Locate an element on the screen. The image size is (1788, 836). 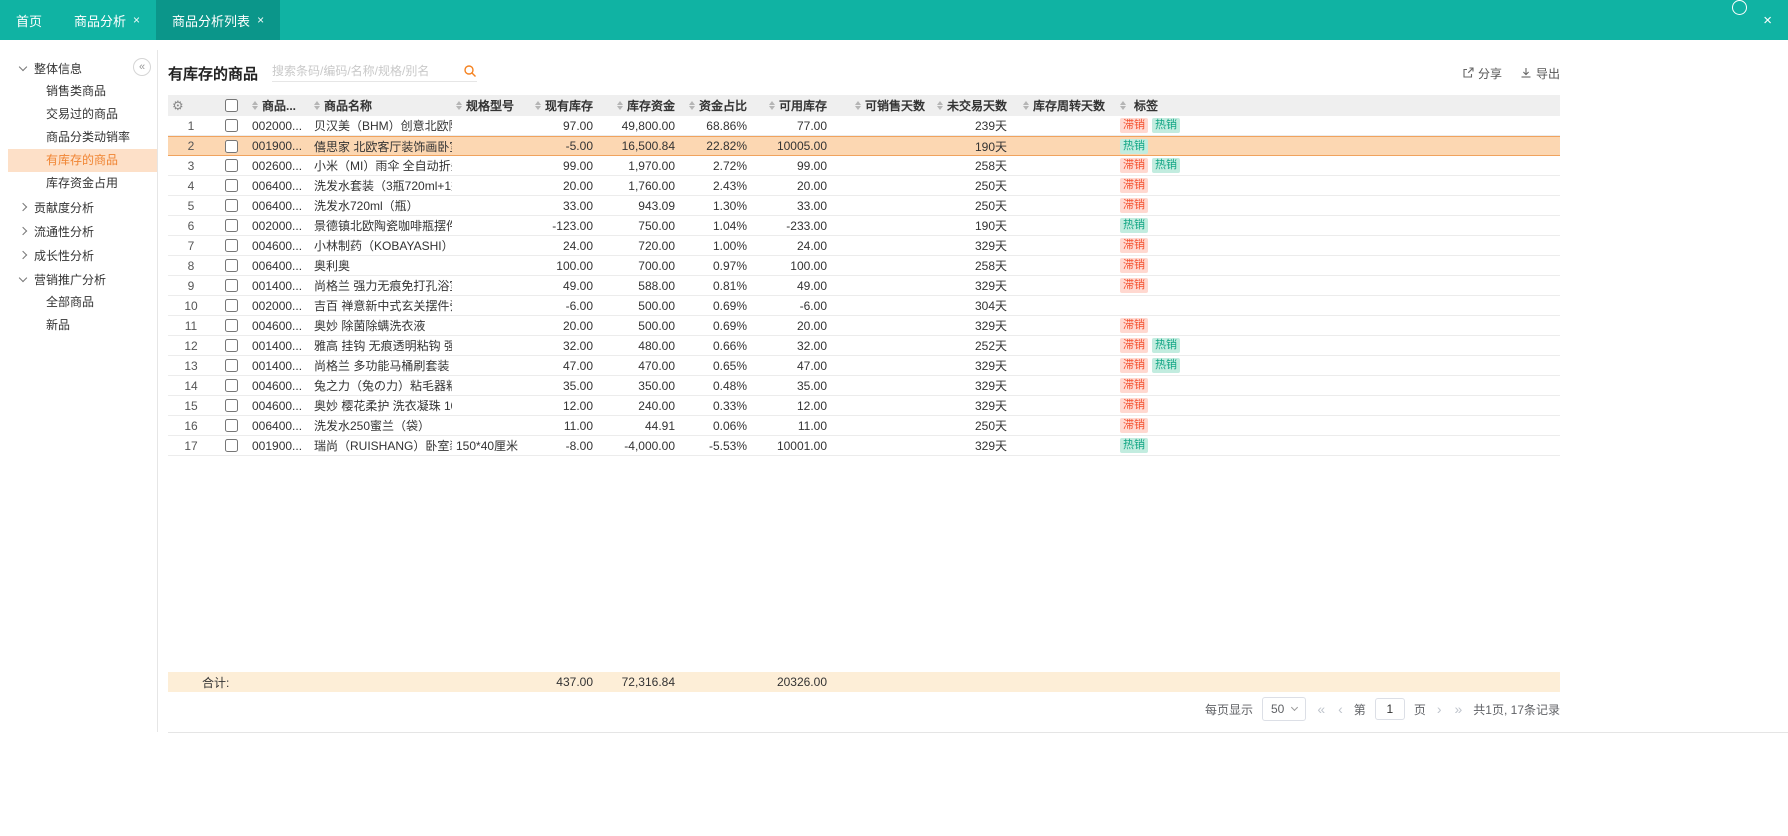
sidebar-item: 有库存的商品 is located at coordinates (82, 160).